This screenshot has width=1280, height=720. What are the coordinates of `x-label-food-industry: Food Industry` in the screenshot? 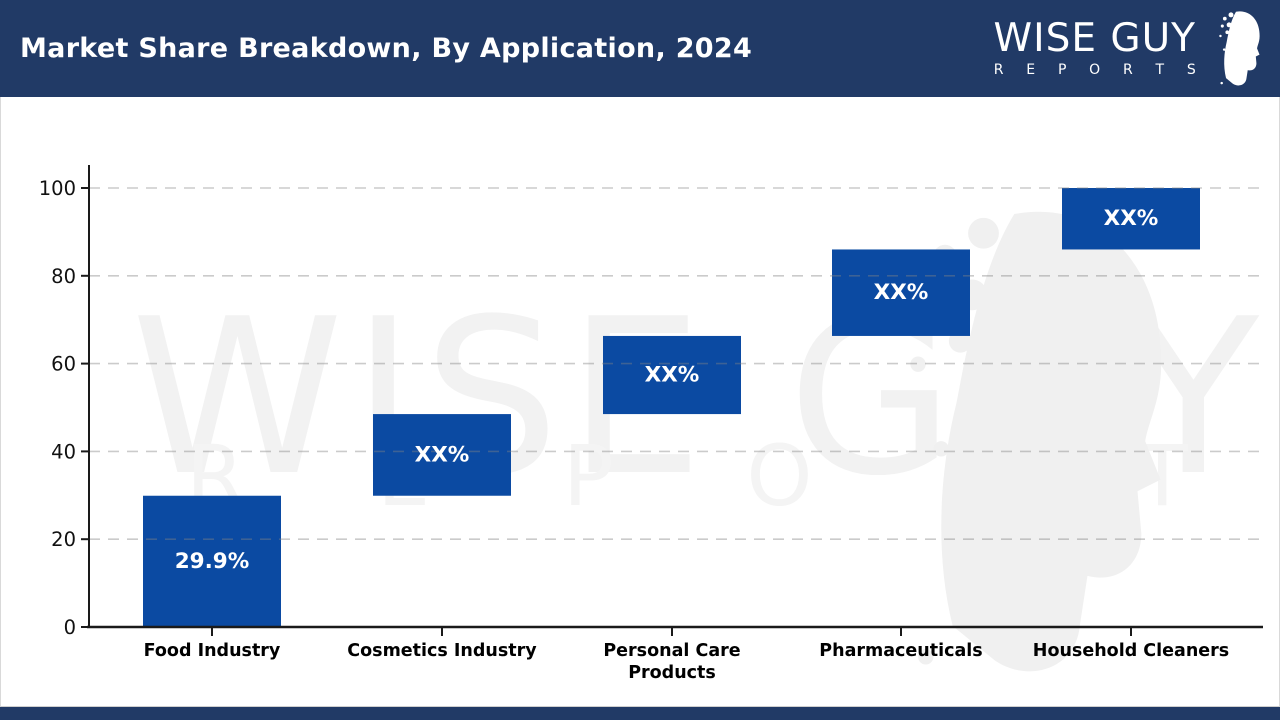 It's located at (212, 651).